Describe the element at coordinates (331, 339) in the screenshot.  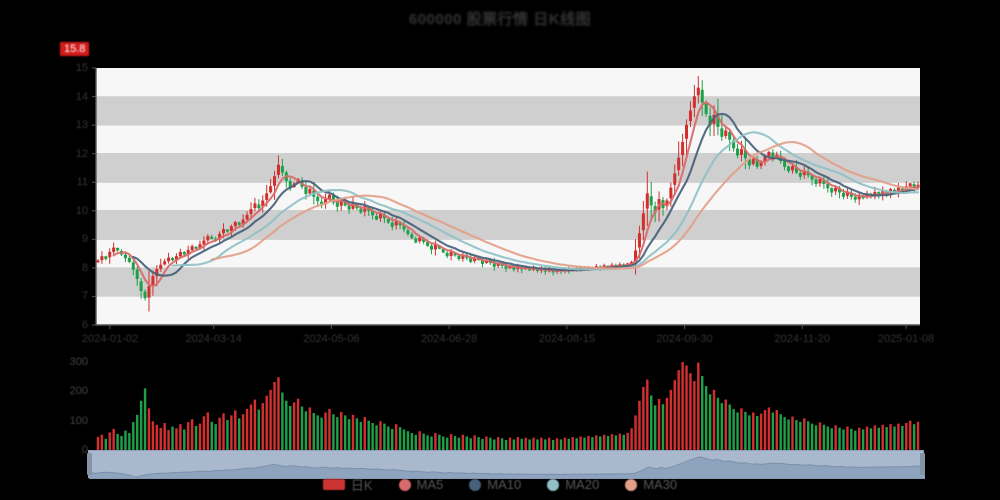
I see `date-tick-label: 2024-05-06` at that location.